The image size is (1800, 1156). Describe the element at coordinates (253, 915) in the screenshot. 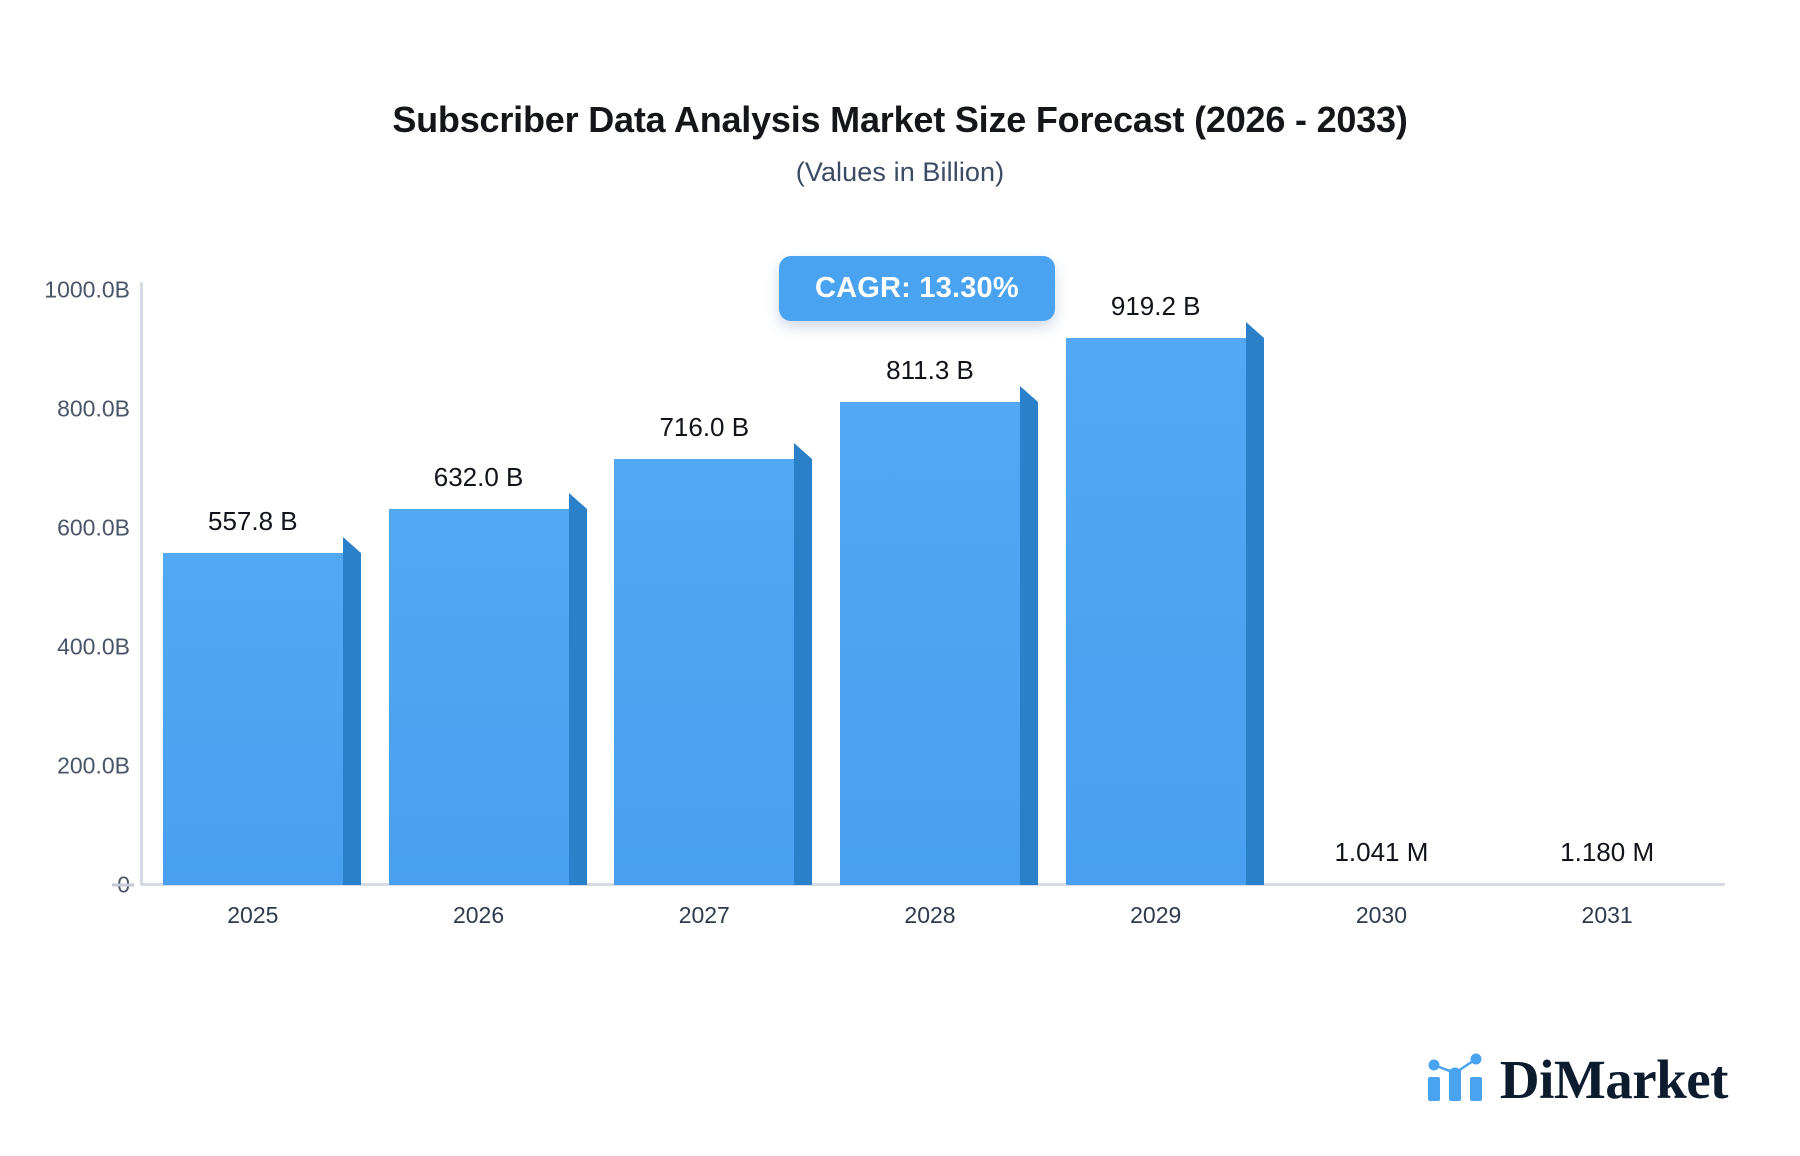

I see `x-axis-tick-label: 2025` at that location.